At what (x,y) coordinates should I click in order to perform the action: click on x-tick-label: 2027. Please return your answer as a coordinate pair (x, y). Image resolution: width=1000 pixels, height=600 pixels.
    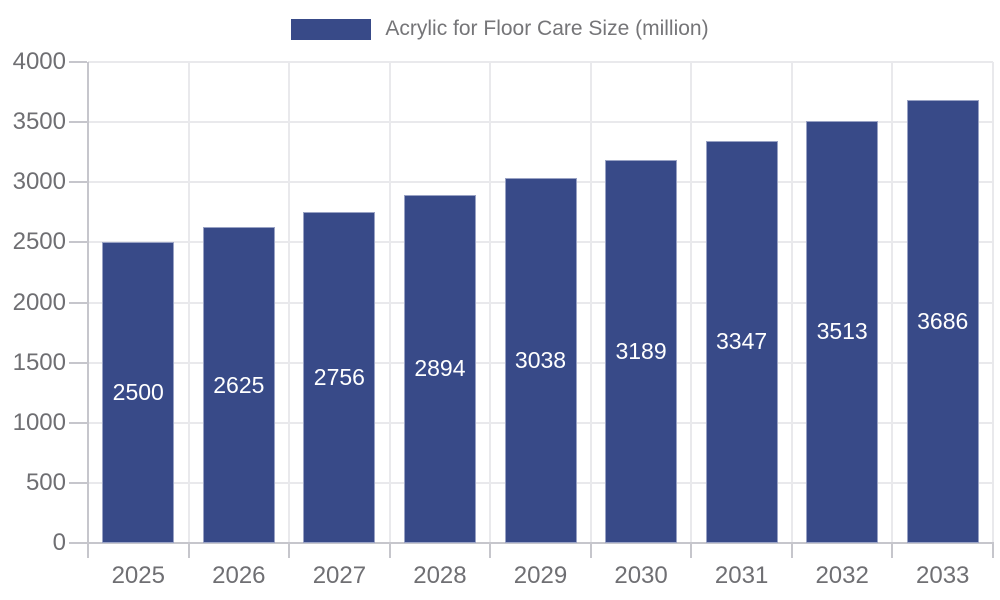
    Looking at the image, I should click on (339, 575).